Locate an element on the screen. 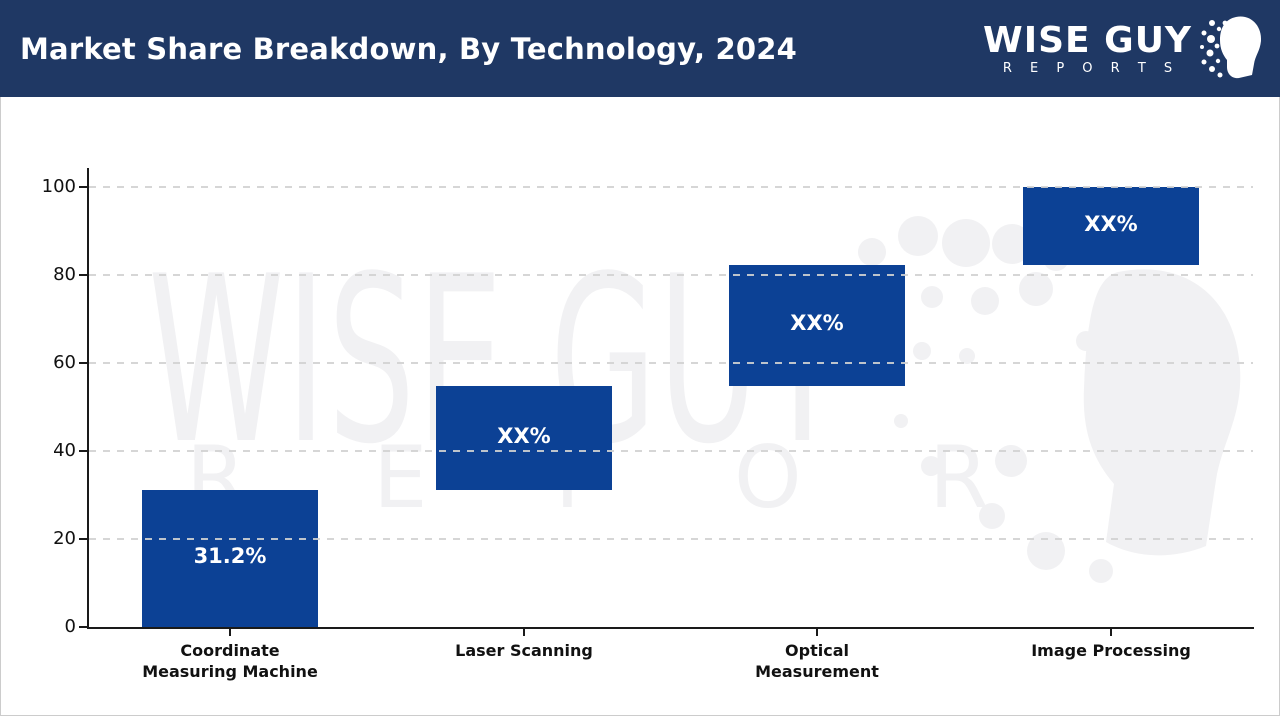 The image size is (1280, 720). x-category-label: Image Processing is located at coordinates (1111, 650).